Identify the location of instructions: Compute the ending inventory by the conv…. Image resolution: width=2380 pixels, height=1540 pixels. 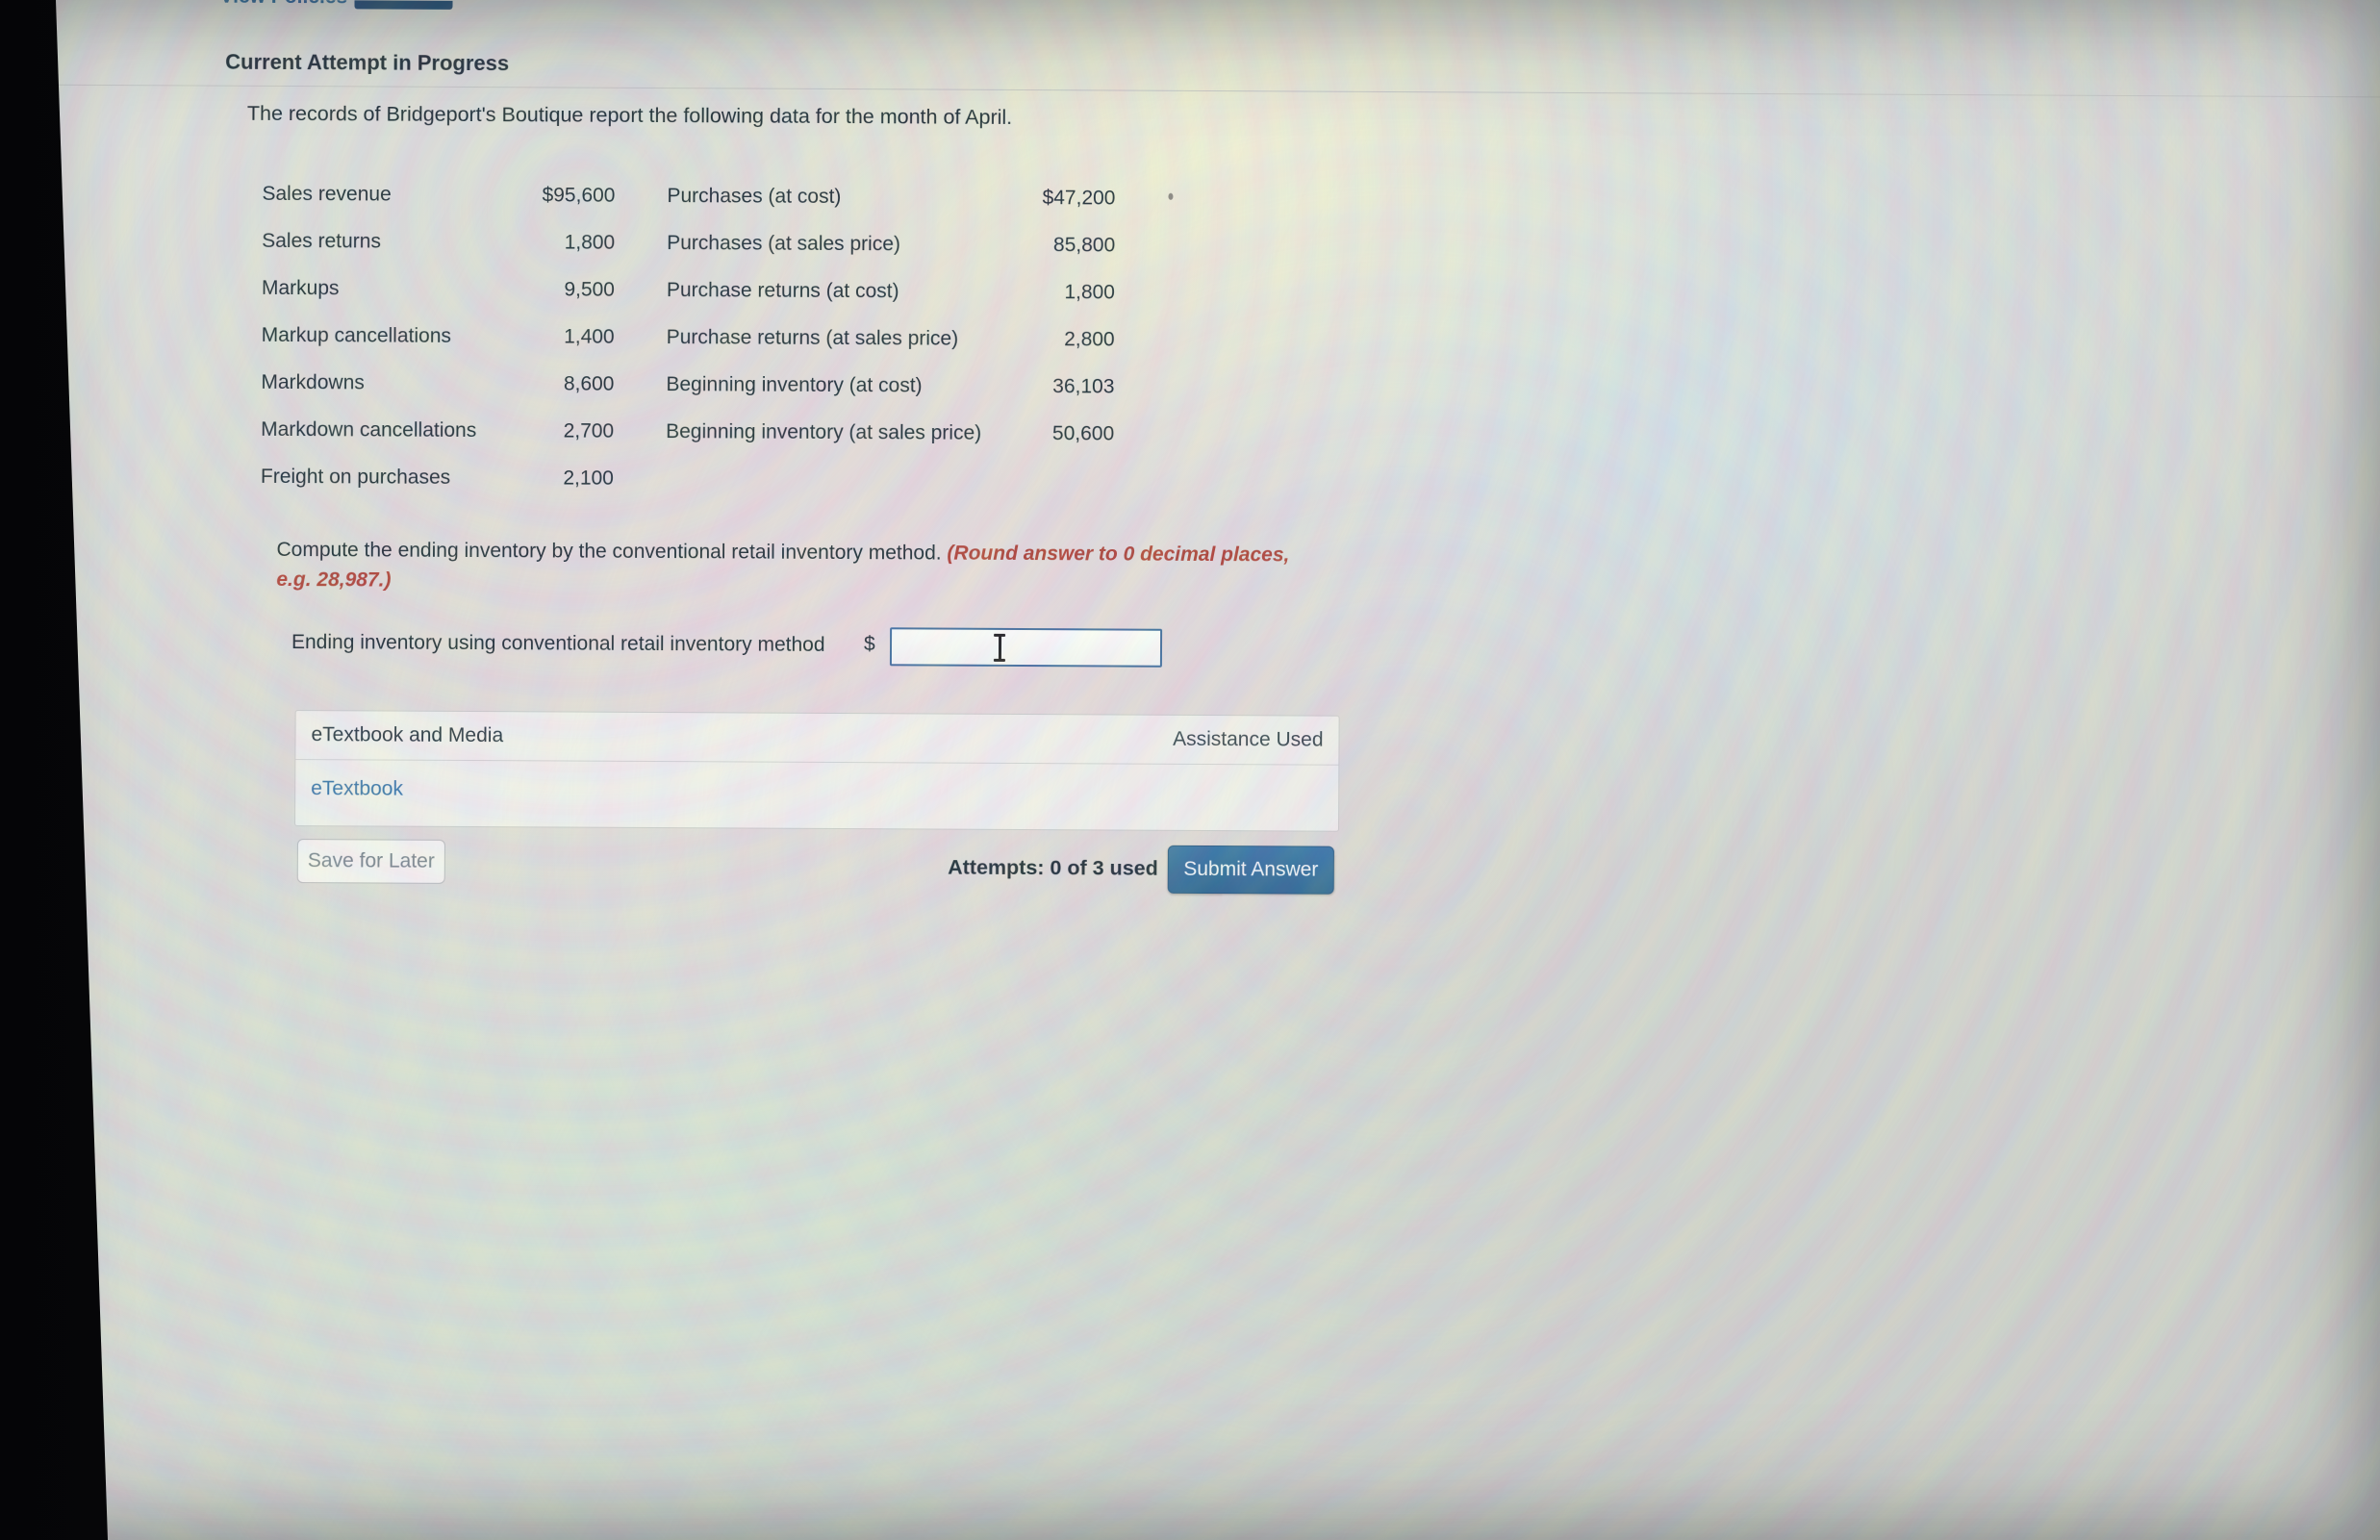
(817, 567).